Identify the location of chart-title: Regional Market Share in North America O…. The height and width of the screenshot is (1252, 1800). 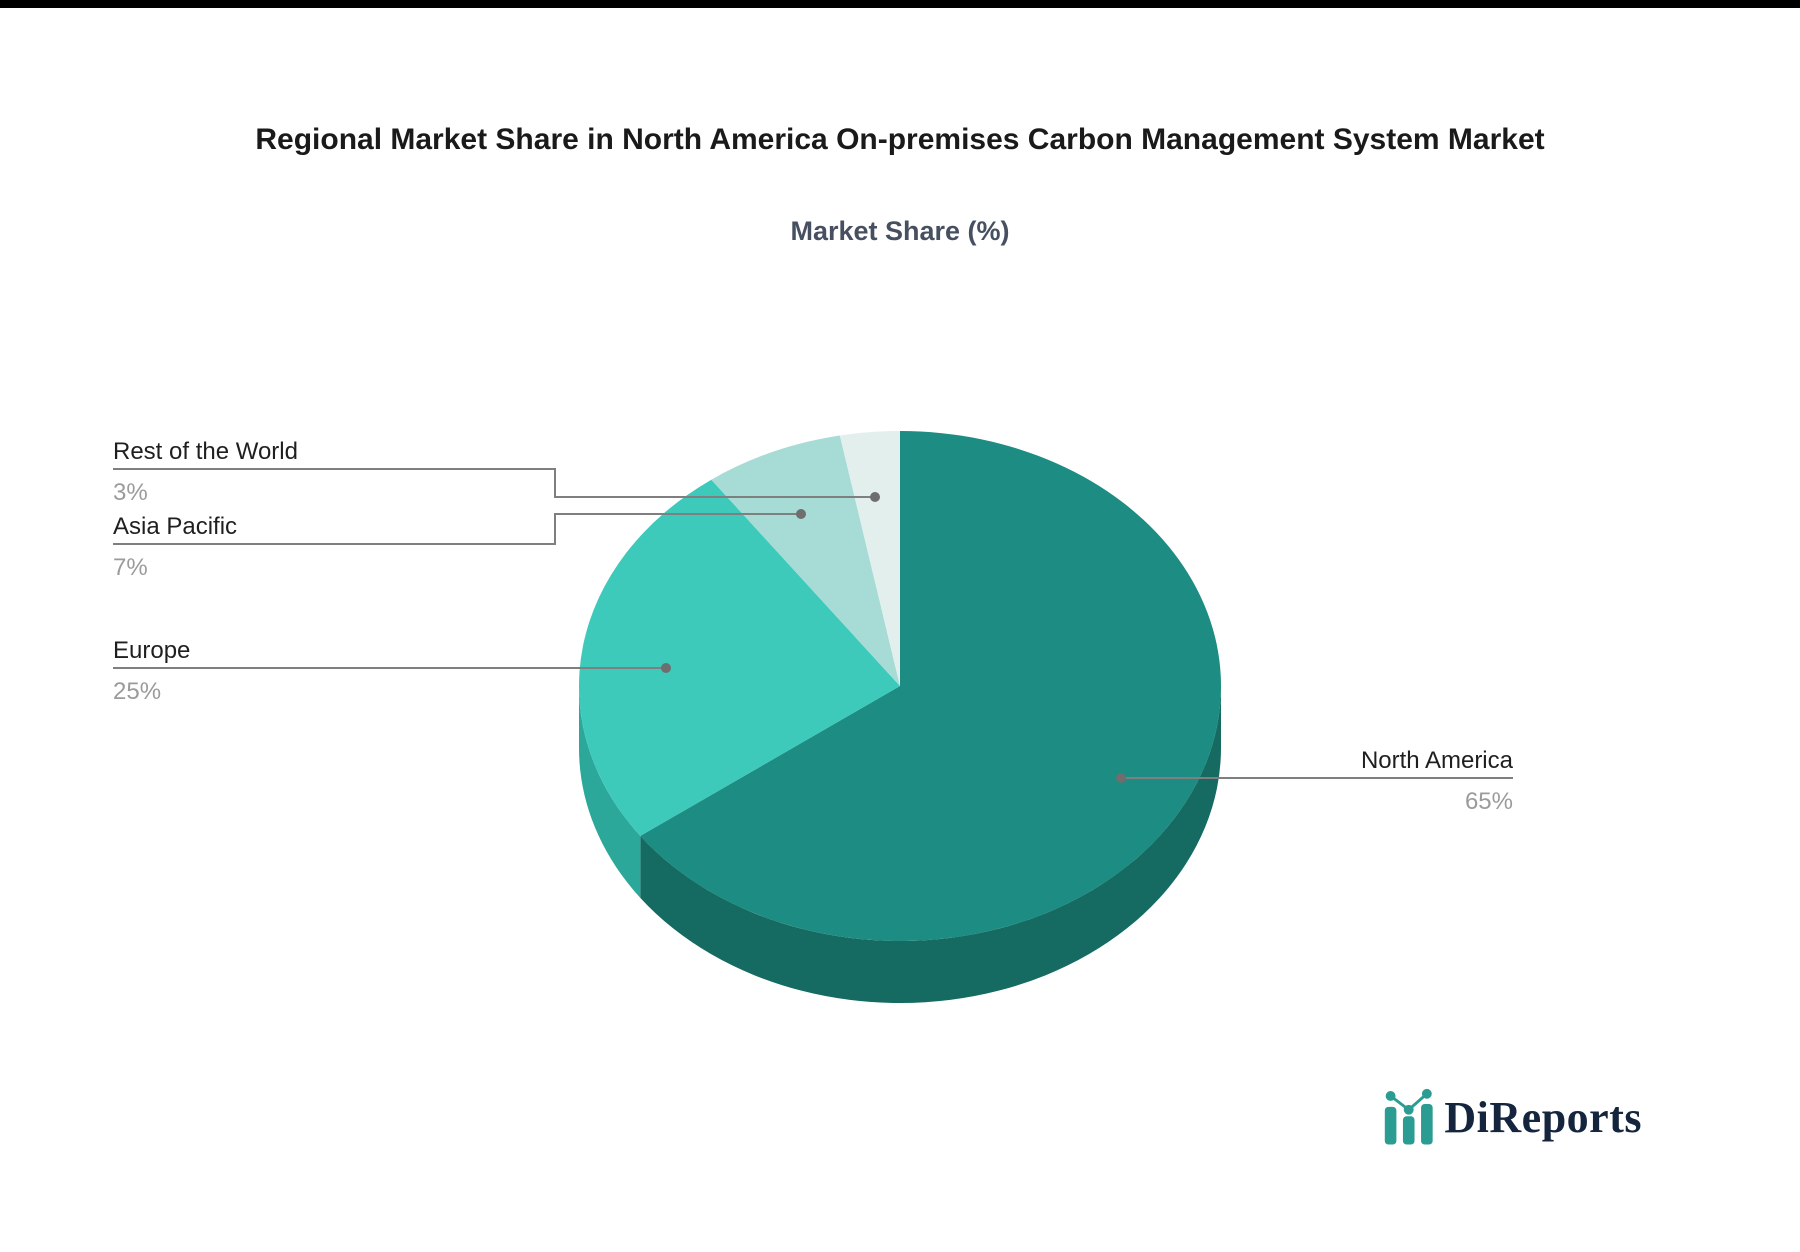
(900, 139).